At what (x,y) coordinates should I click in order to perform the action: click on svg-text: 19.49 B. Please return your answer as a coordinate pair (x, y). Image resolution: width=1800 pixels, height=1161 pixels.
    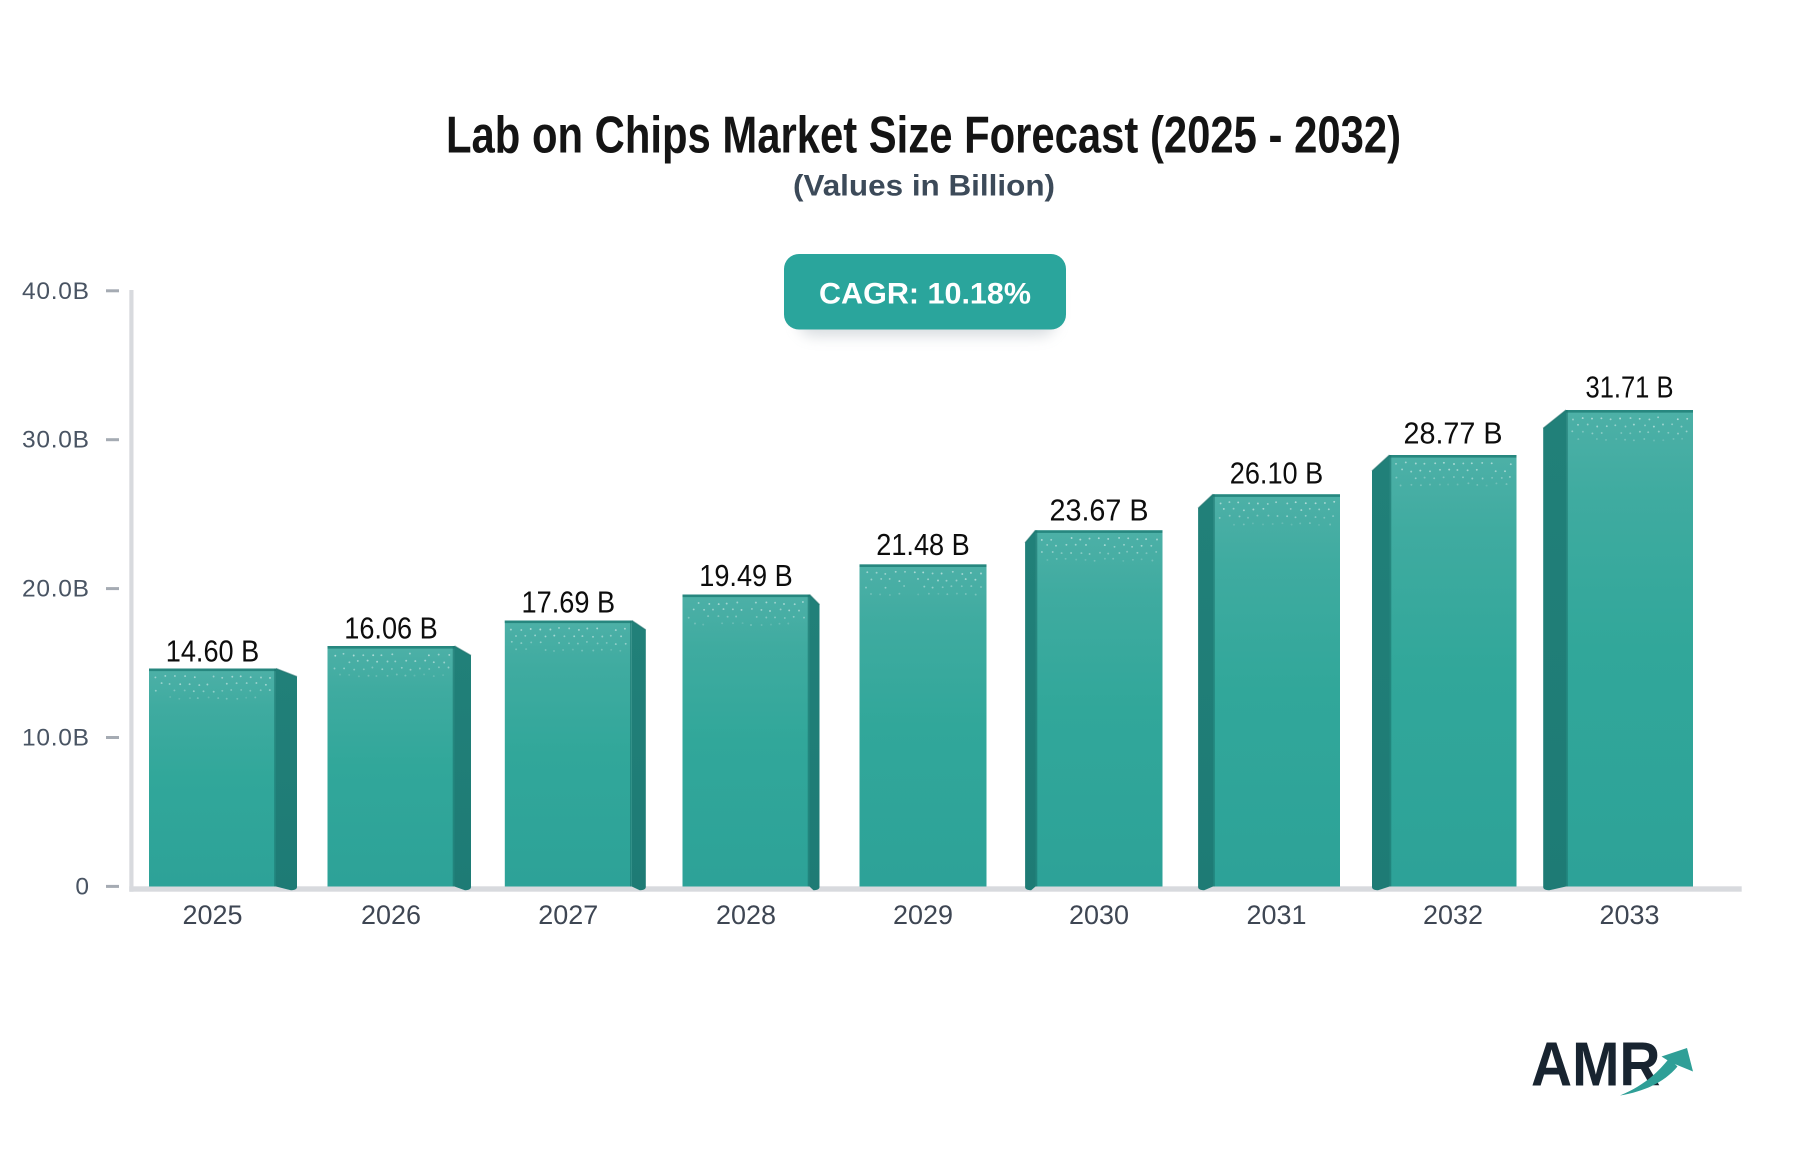
    Looking at the image, I should click on (746, 575).